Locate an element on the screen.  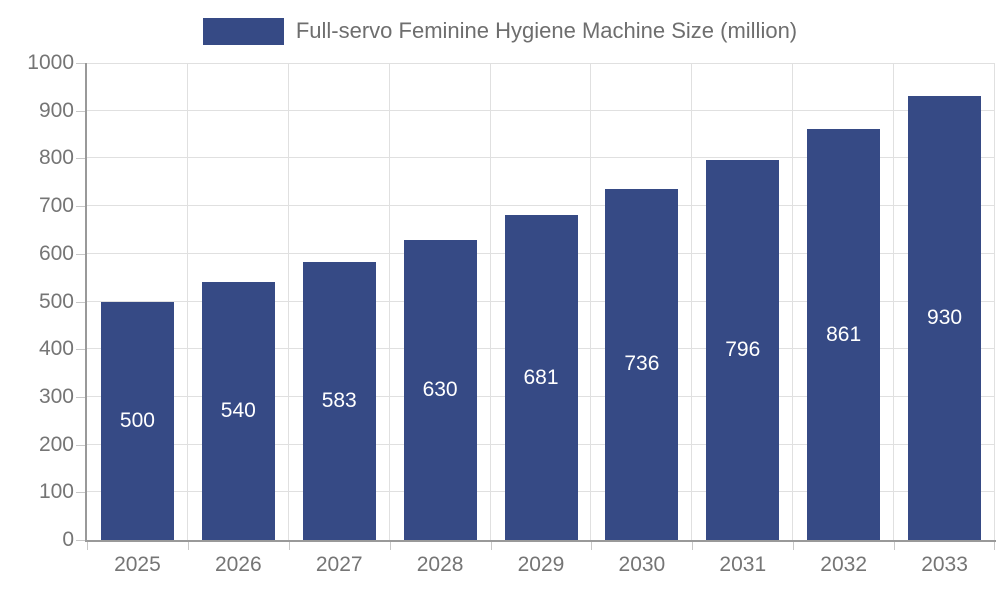
legend-swatch-icon is located at coordinates (243, 31).